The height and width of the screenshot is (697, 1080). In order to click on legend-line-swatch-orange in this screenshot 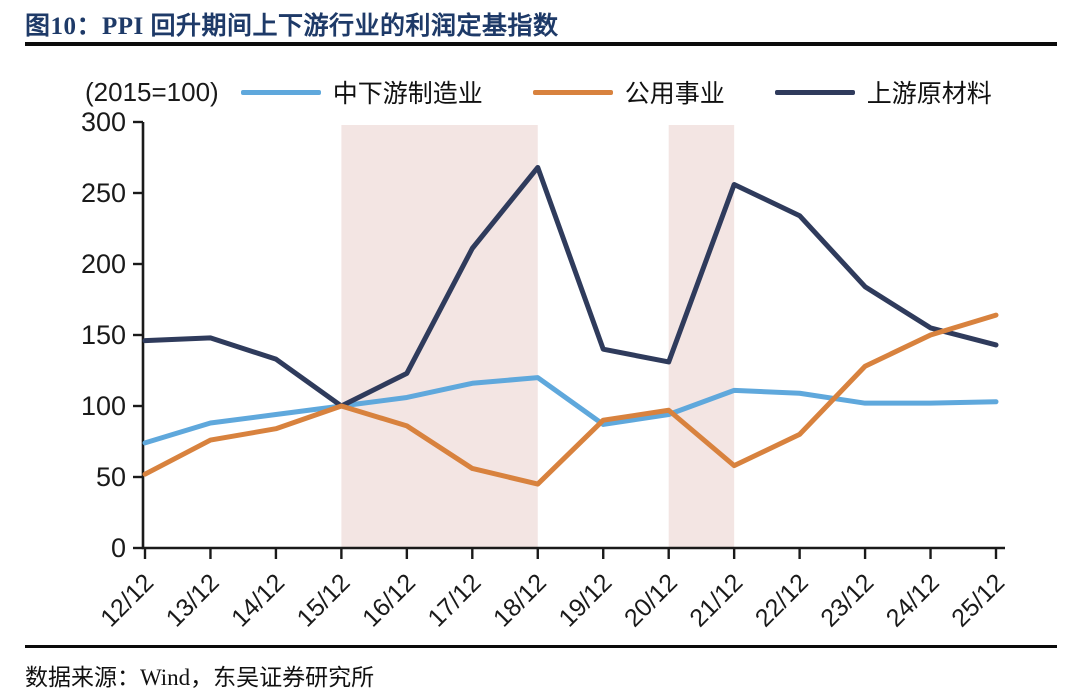, I will do `click(572, 92)`.